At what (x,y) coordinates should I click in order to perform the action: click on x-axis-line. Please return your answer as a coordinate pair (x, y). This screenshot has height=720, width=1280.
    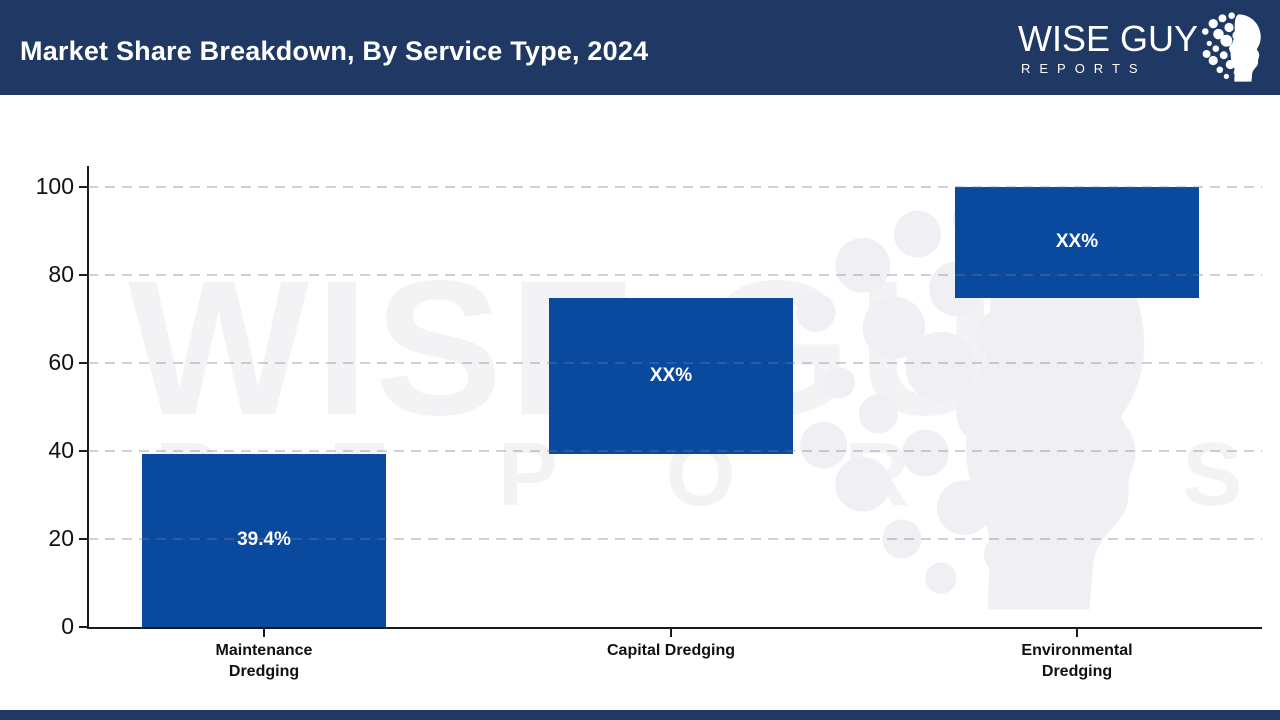
    Looking at the image, I should click on (674, 628).